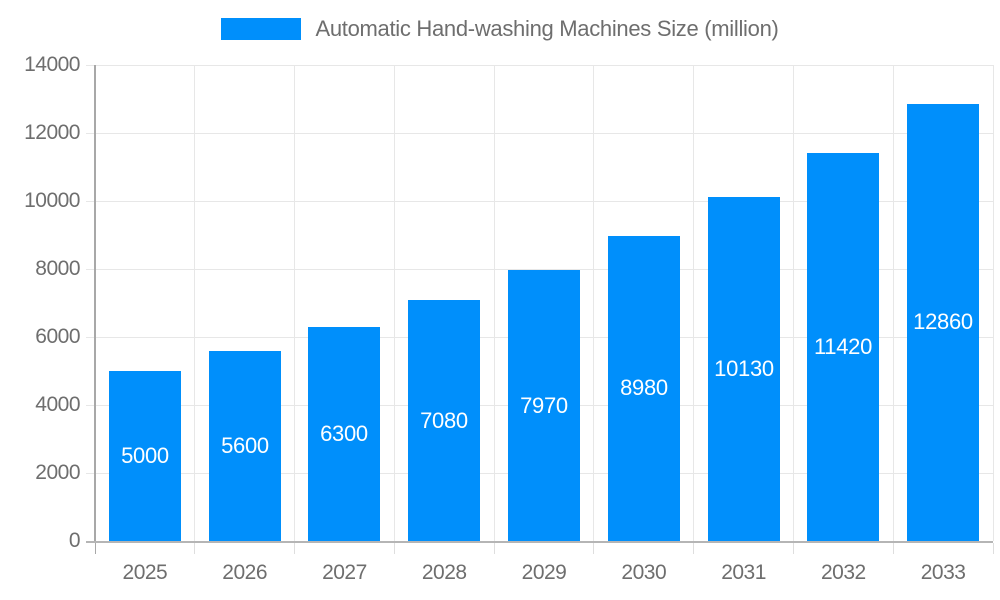 This screenshot has width=1000, height=600. I want to click on bar-2031: 10130, so click(744, 368).